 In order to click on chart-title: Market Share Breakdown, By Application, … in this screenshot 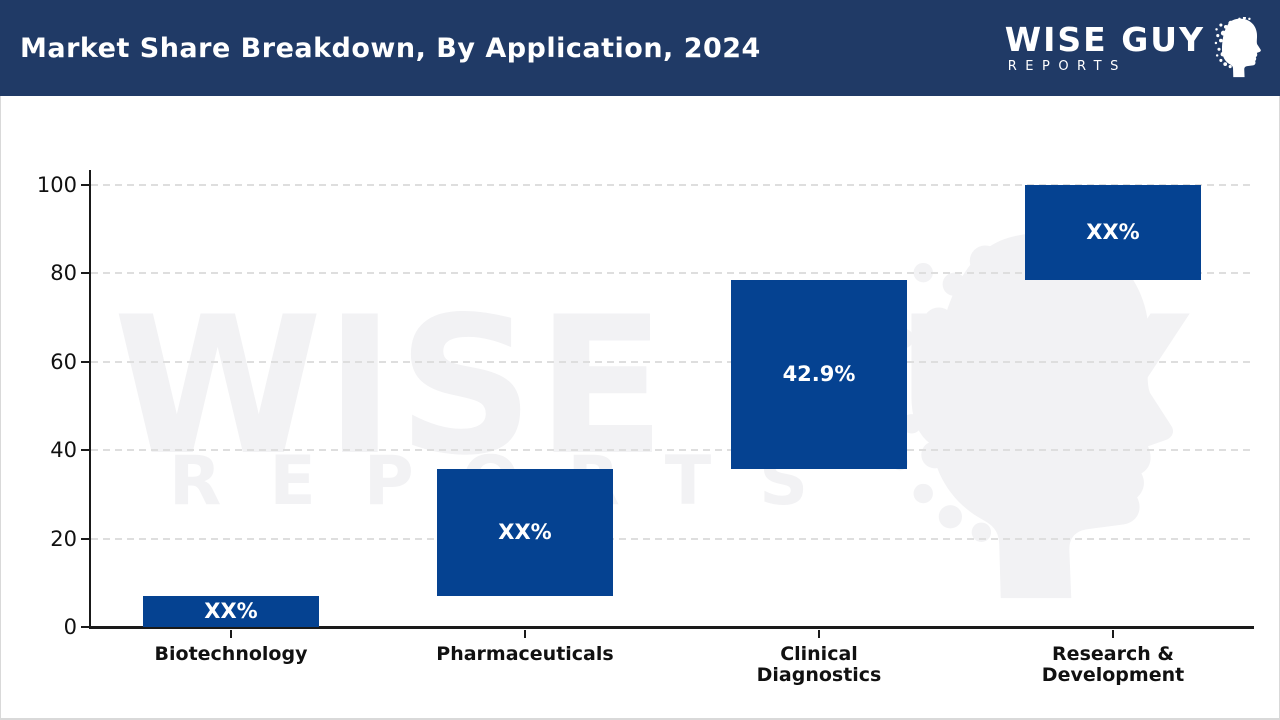, I will do `click(390, 48)`.